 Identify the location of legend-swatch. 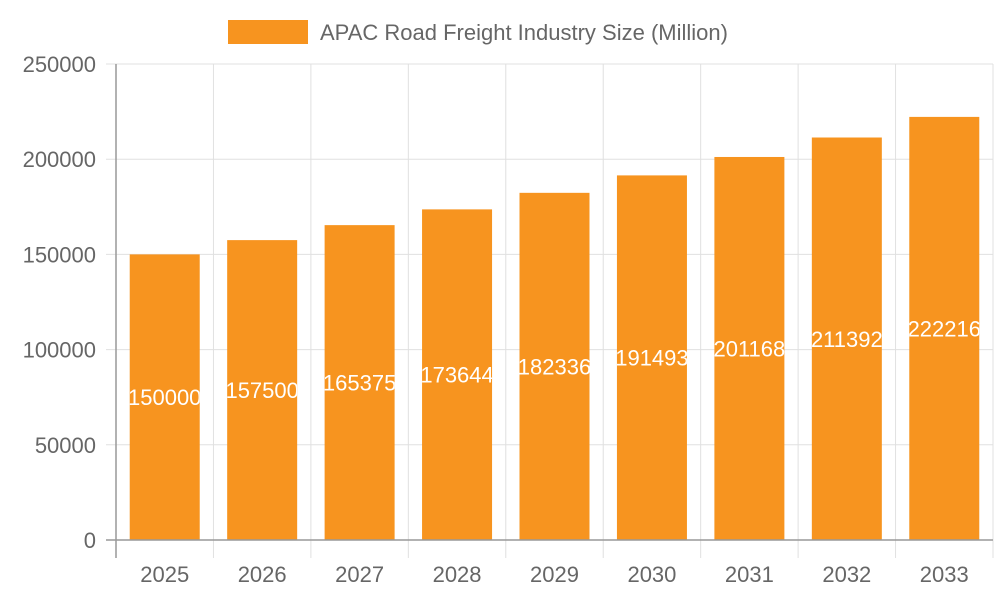
(268, 32).